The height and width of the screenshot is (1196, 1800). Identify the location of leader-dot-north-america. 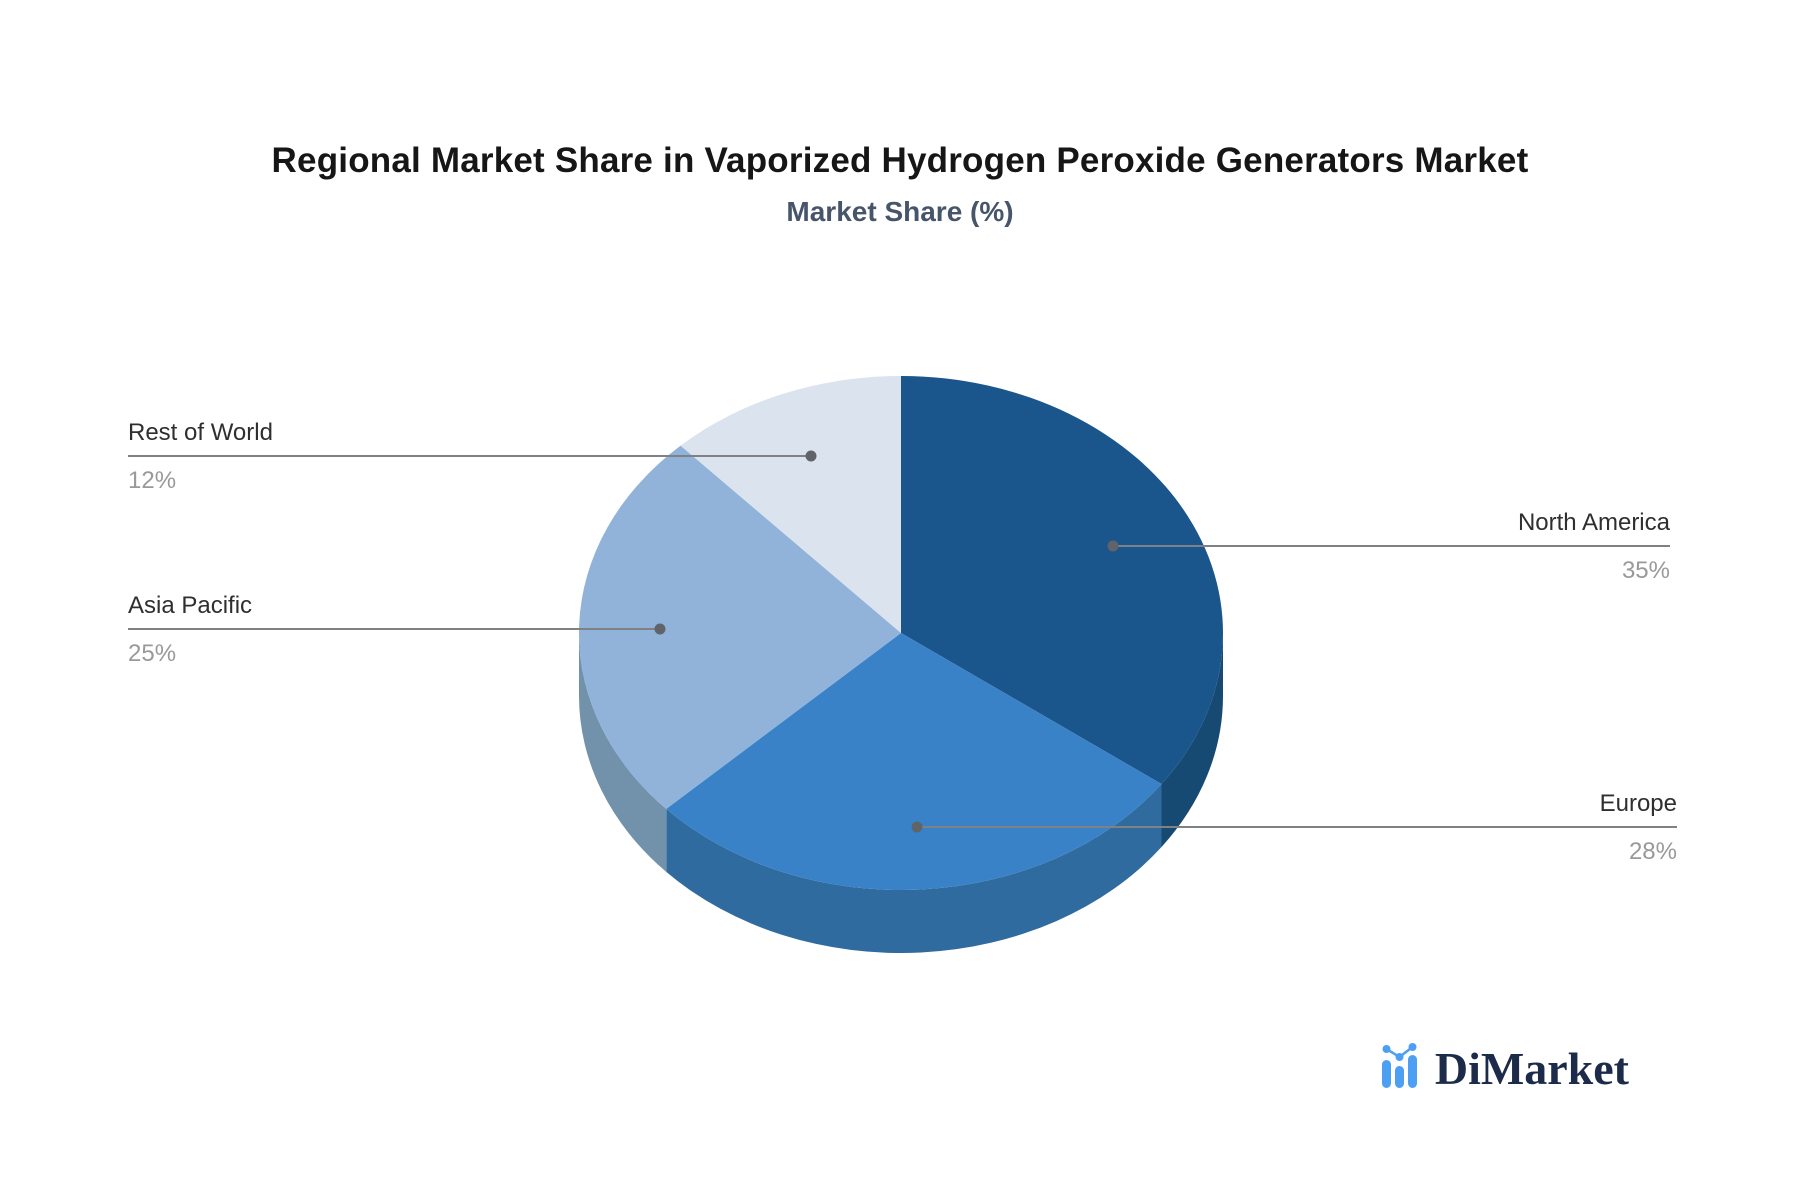
(1113, 546).